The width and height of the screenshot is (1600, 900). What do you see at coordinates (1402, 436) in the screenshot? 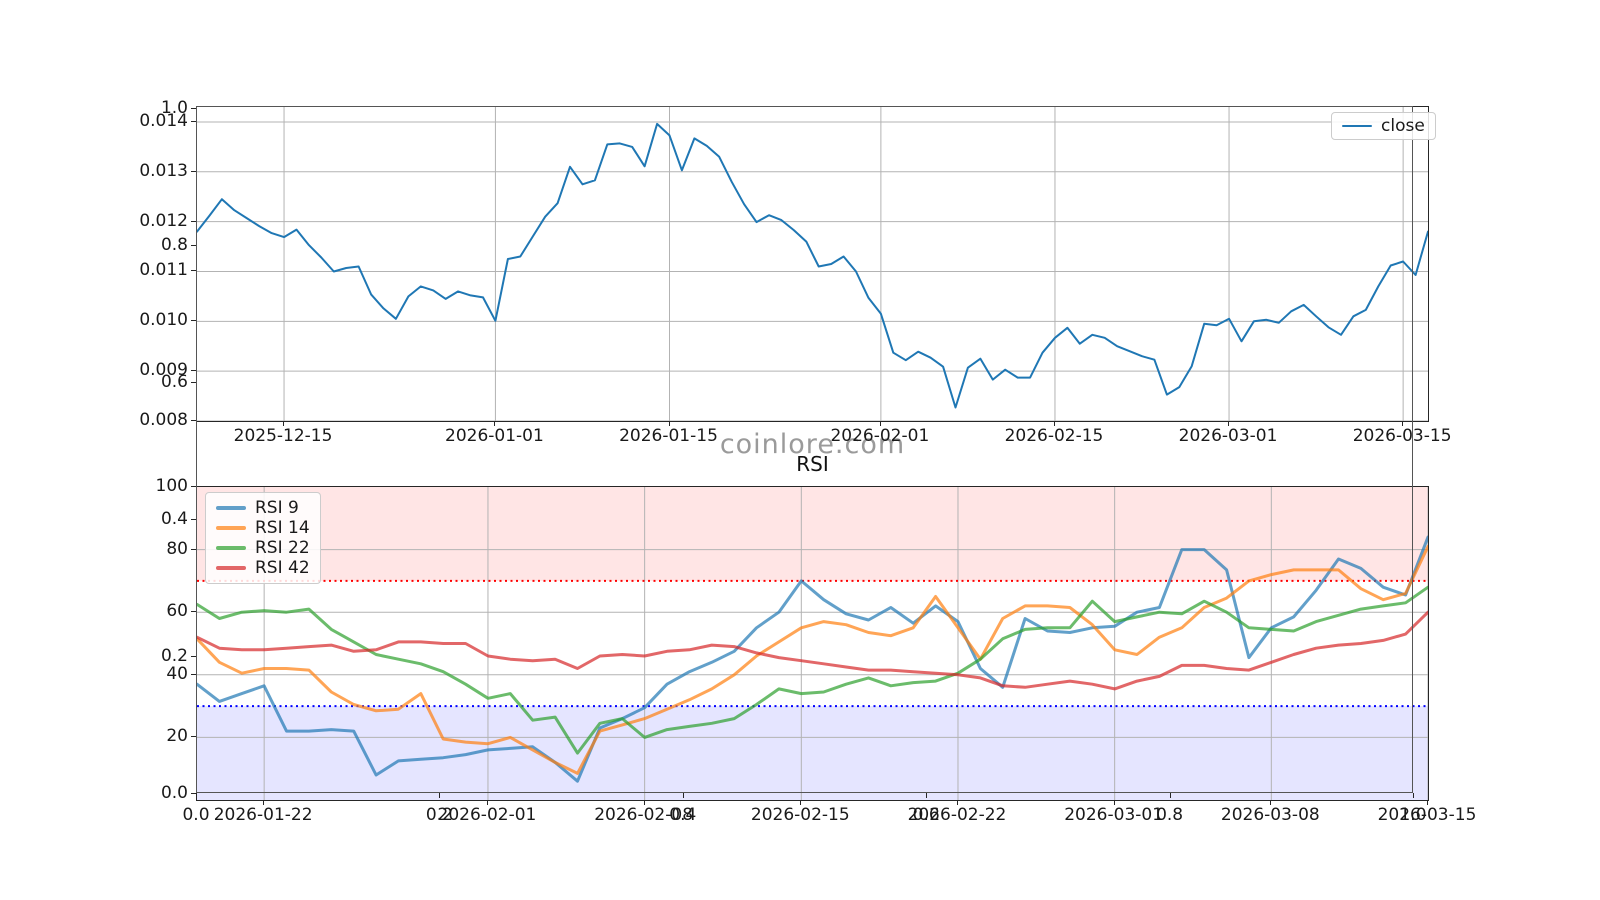
I see `price-x-tick-label: 2026-03-15` at bounding box center [1402, 436].